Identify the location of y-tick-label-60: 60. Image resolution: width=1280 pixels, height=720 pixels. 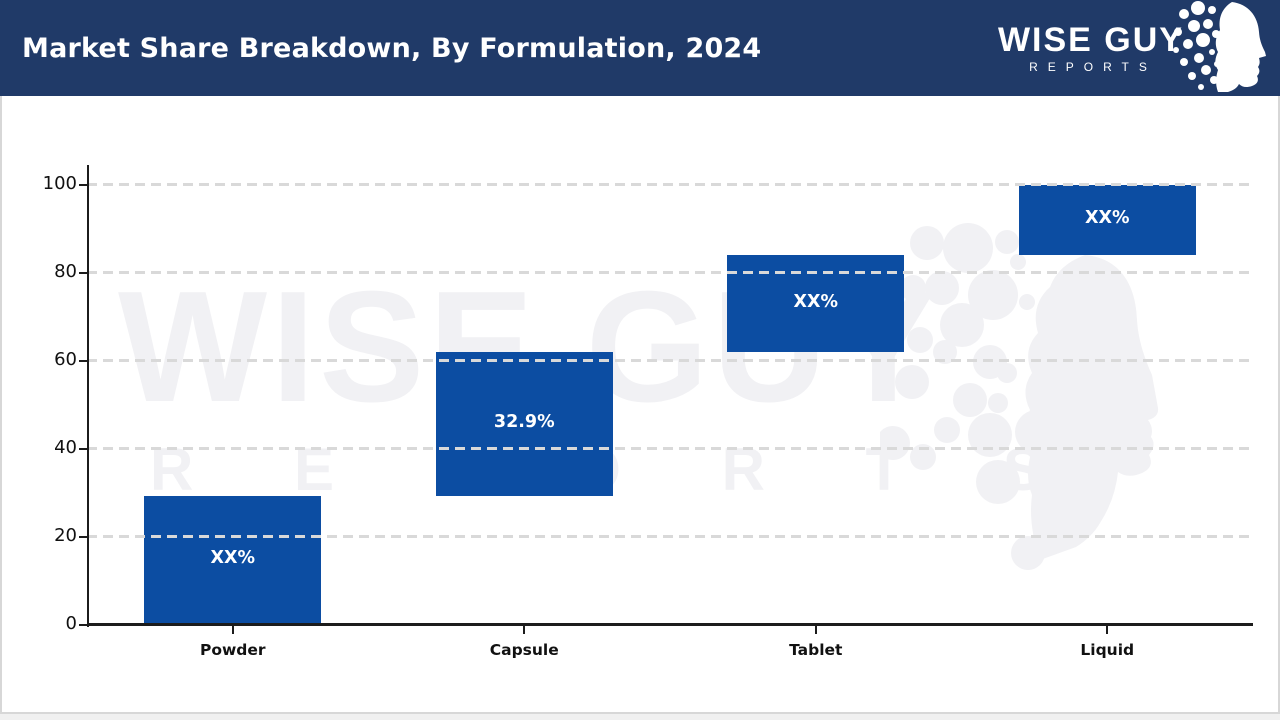
(65, 359).